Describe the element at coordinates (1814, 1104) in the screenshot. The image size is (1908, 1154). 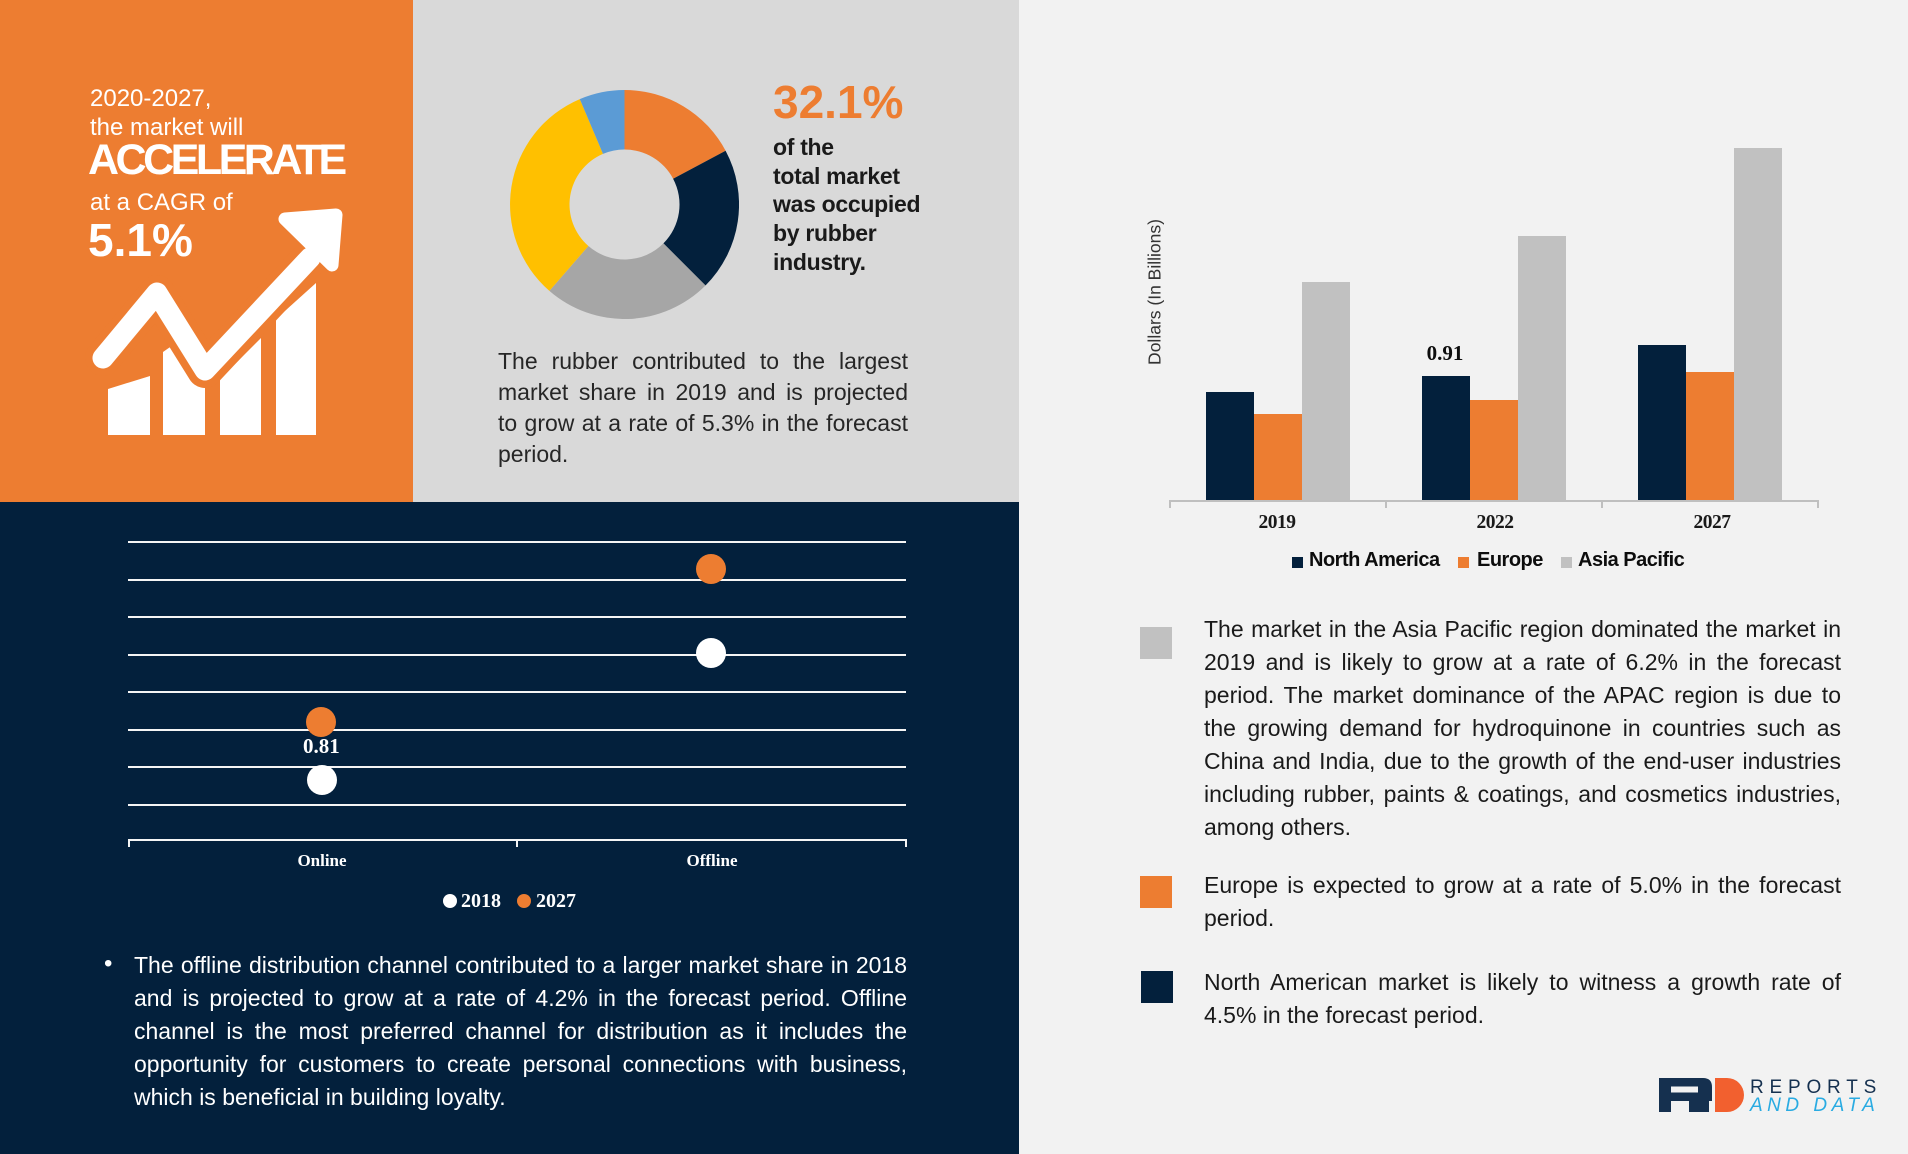
I see `svg-text: AND DATA` at that location.